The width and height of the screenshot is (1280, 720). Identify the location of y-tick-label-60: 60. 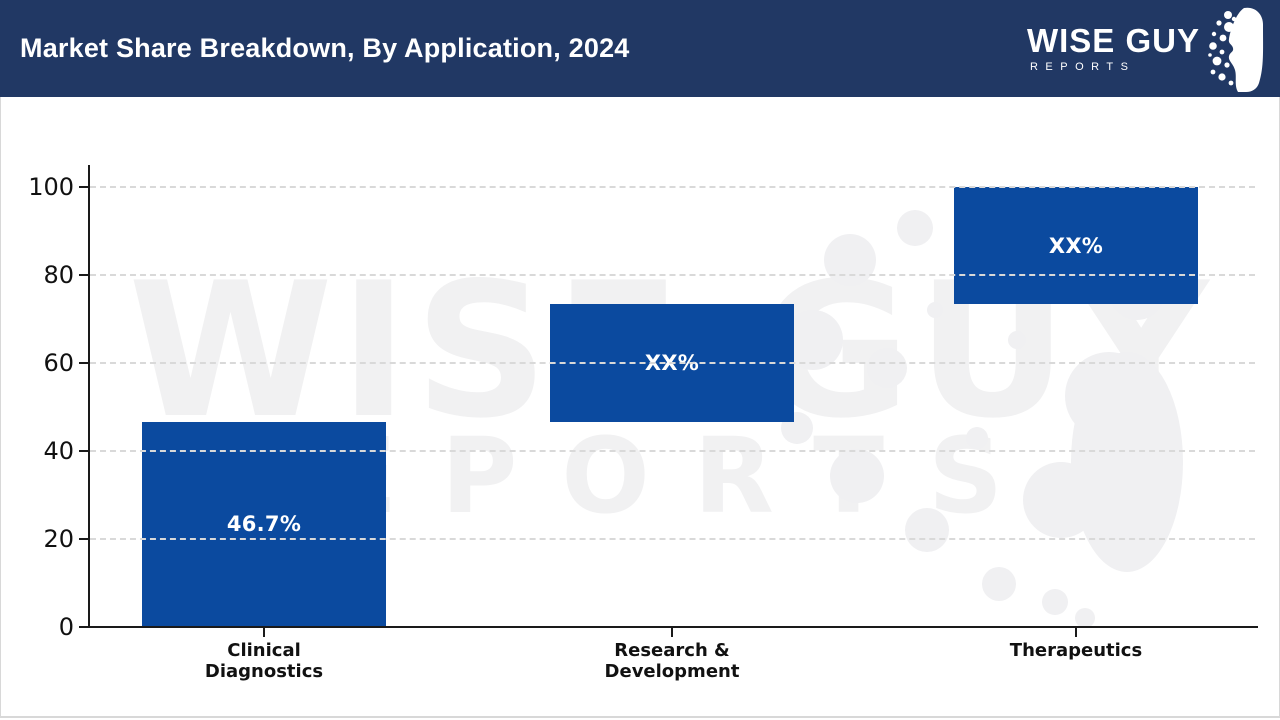
(58, 363).